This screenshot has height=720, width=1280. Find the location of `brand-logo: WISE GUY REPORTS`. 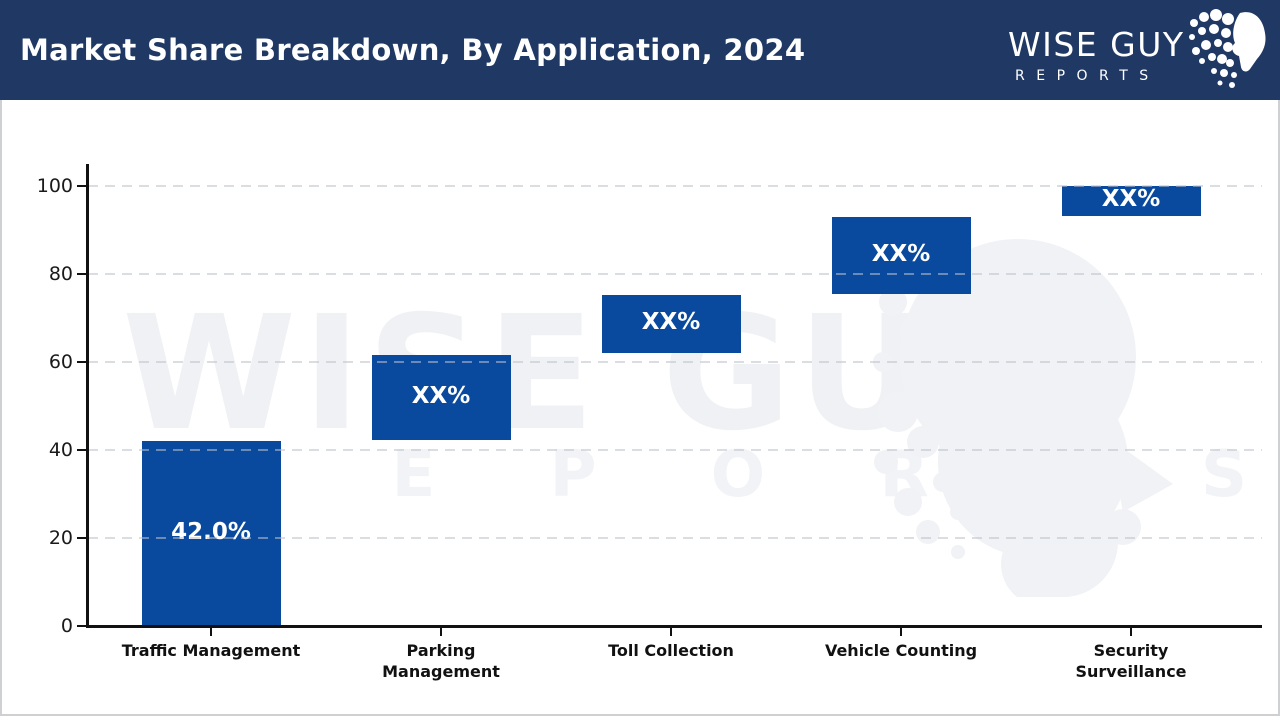

brand-logo: WISE GUY REPORTS is located at coordinates (1137, 48).